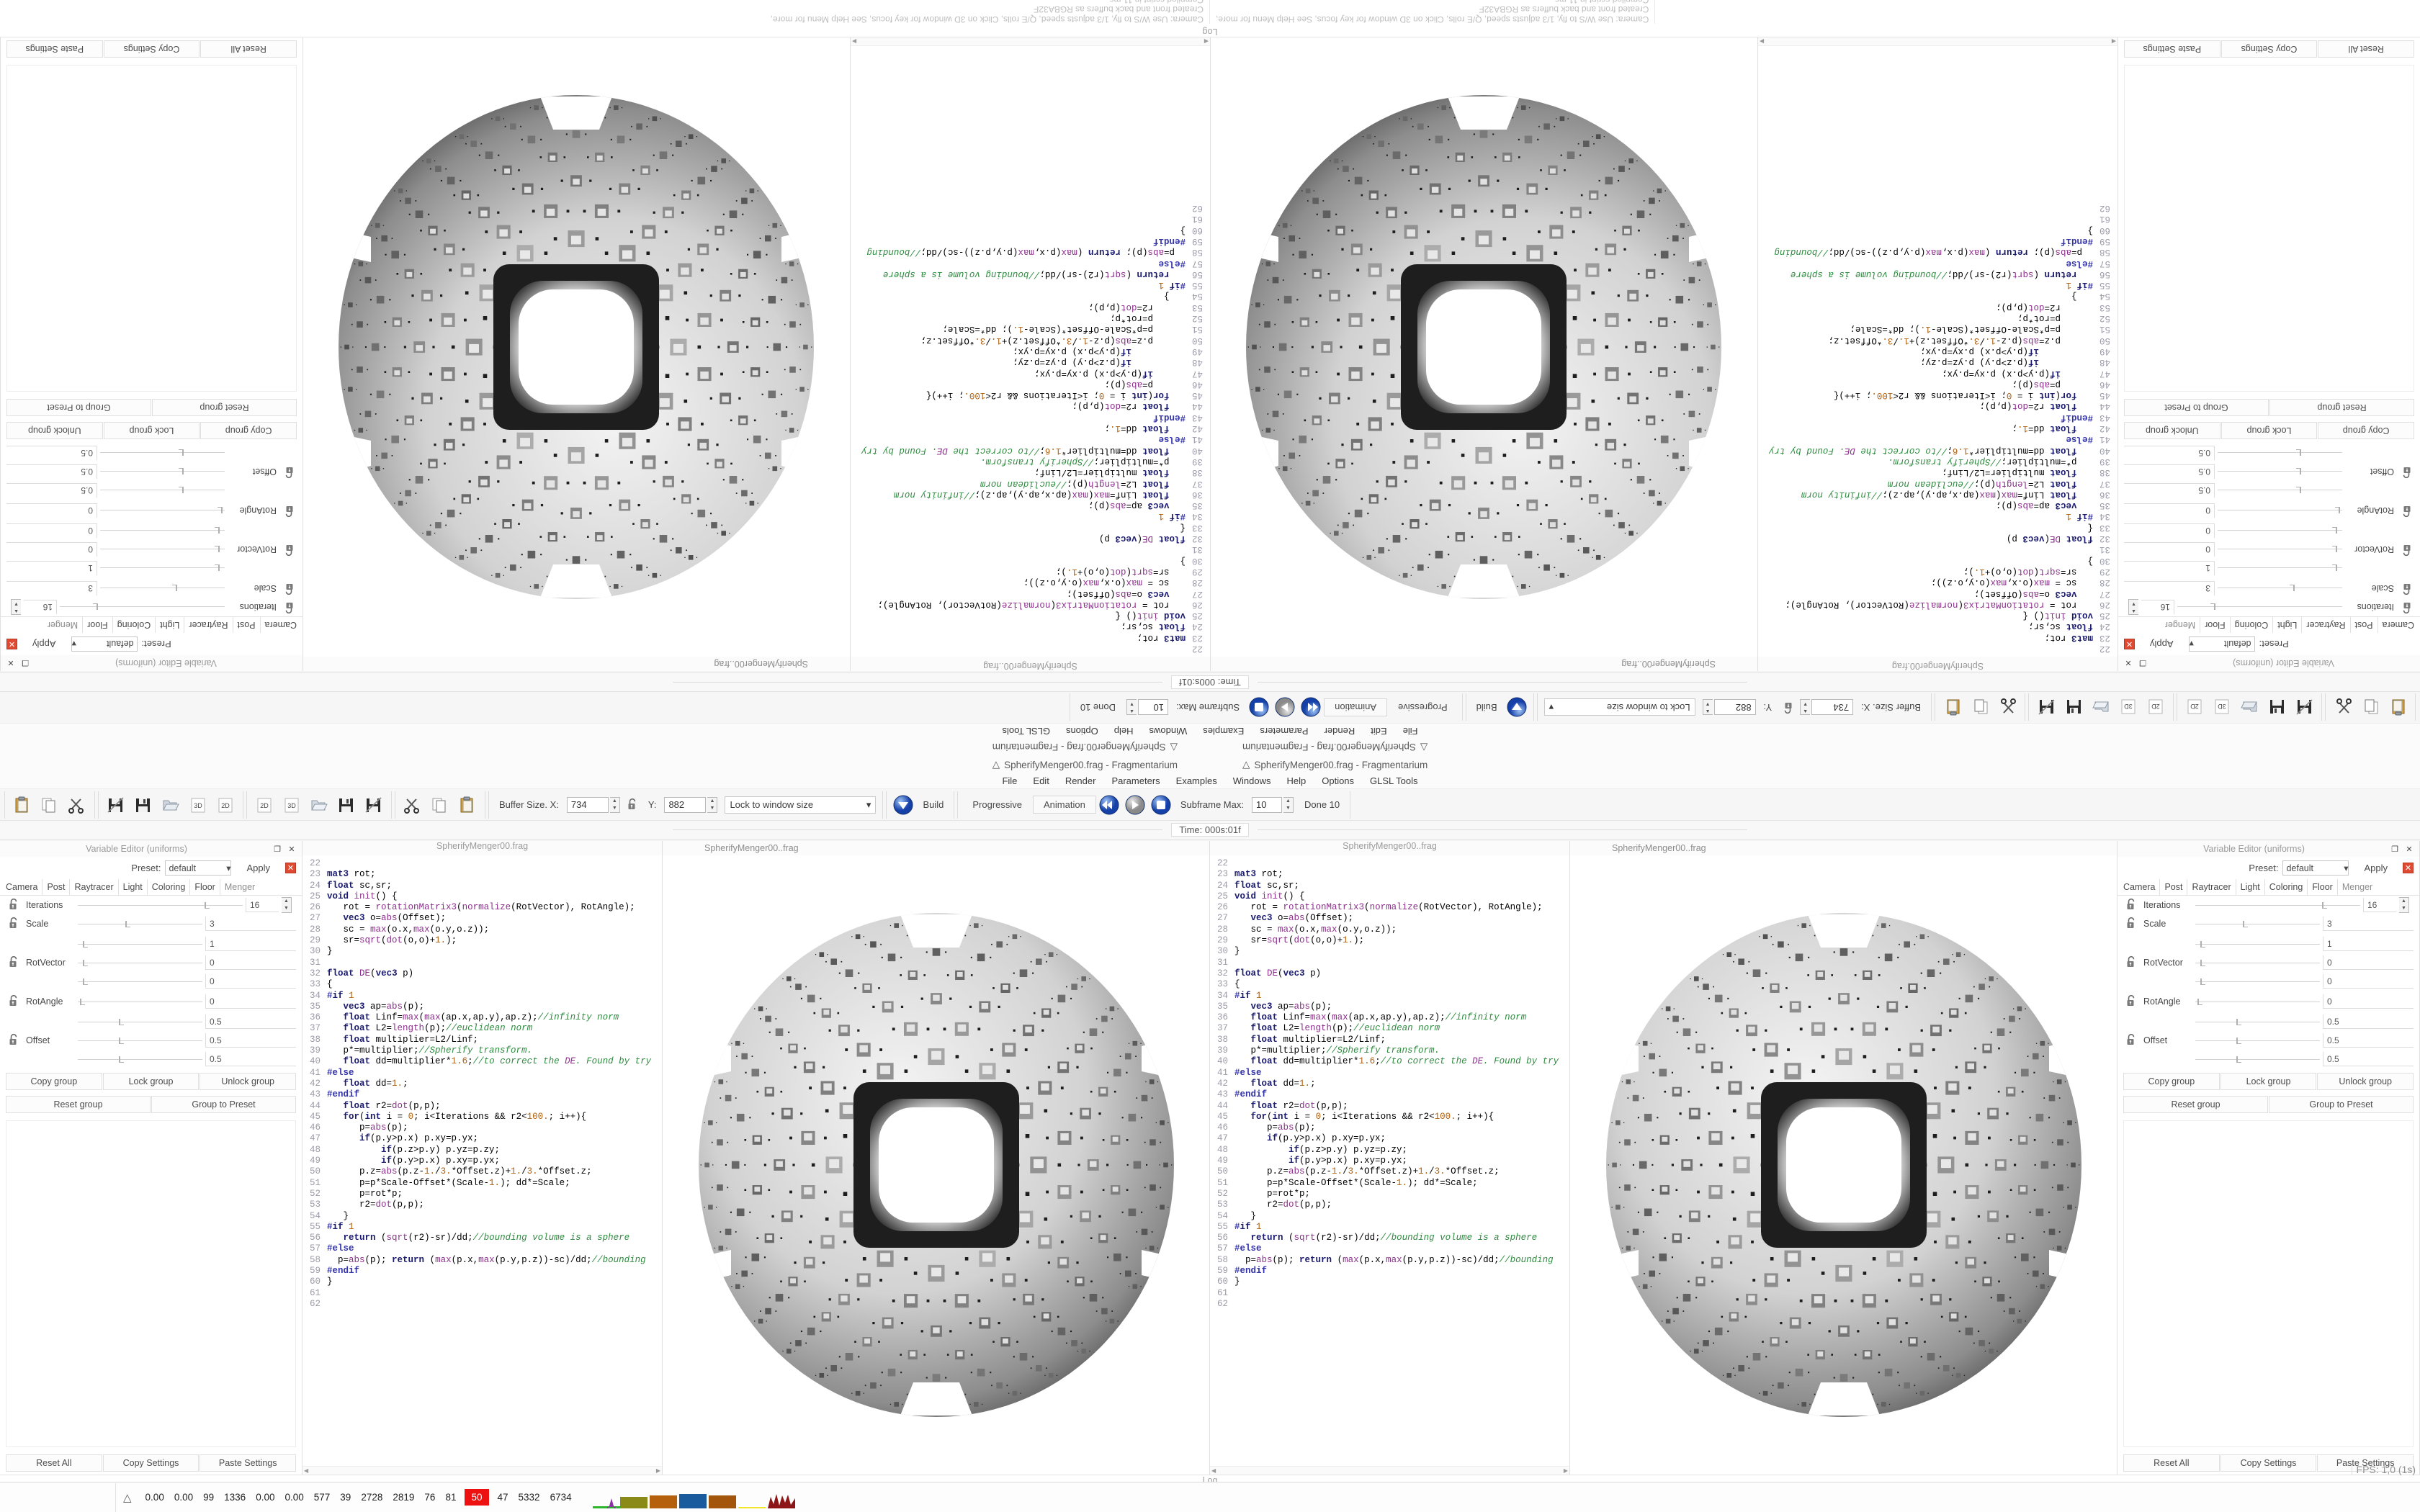  I want to click on settings-actions-row: Reset All Copy Settings Paste Settings, so click(2269, 48).